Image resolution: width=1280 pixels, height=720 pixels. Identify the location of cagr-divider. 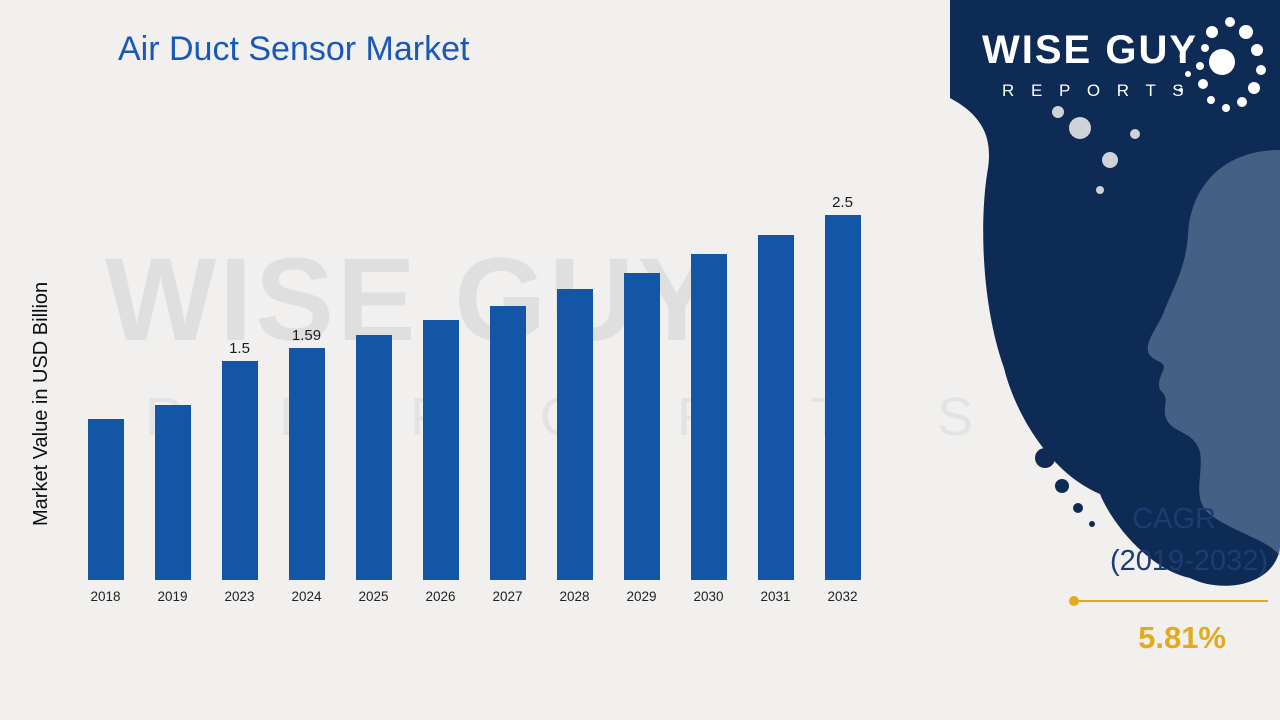
(1168, 601).